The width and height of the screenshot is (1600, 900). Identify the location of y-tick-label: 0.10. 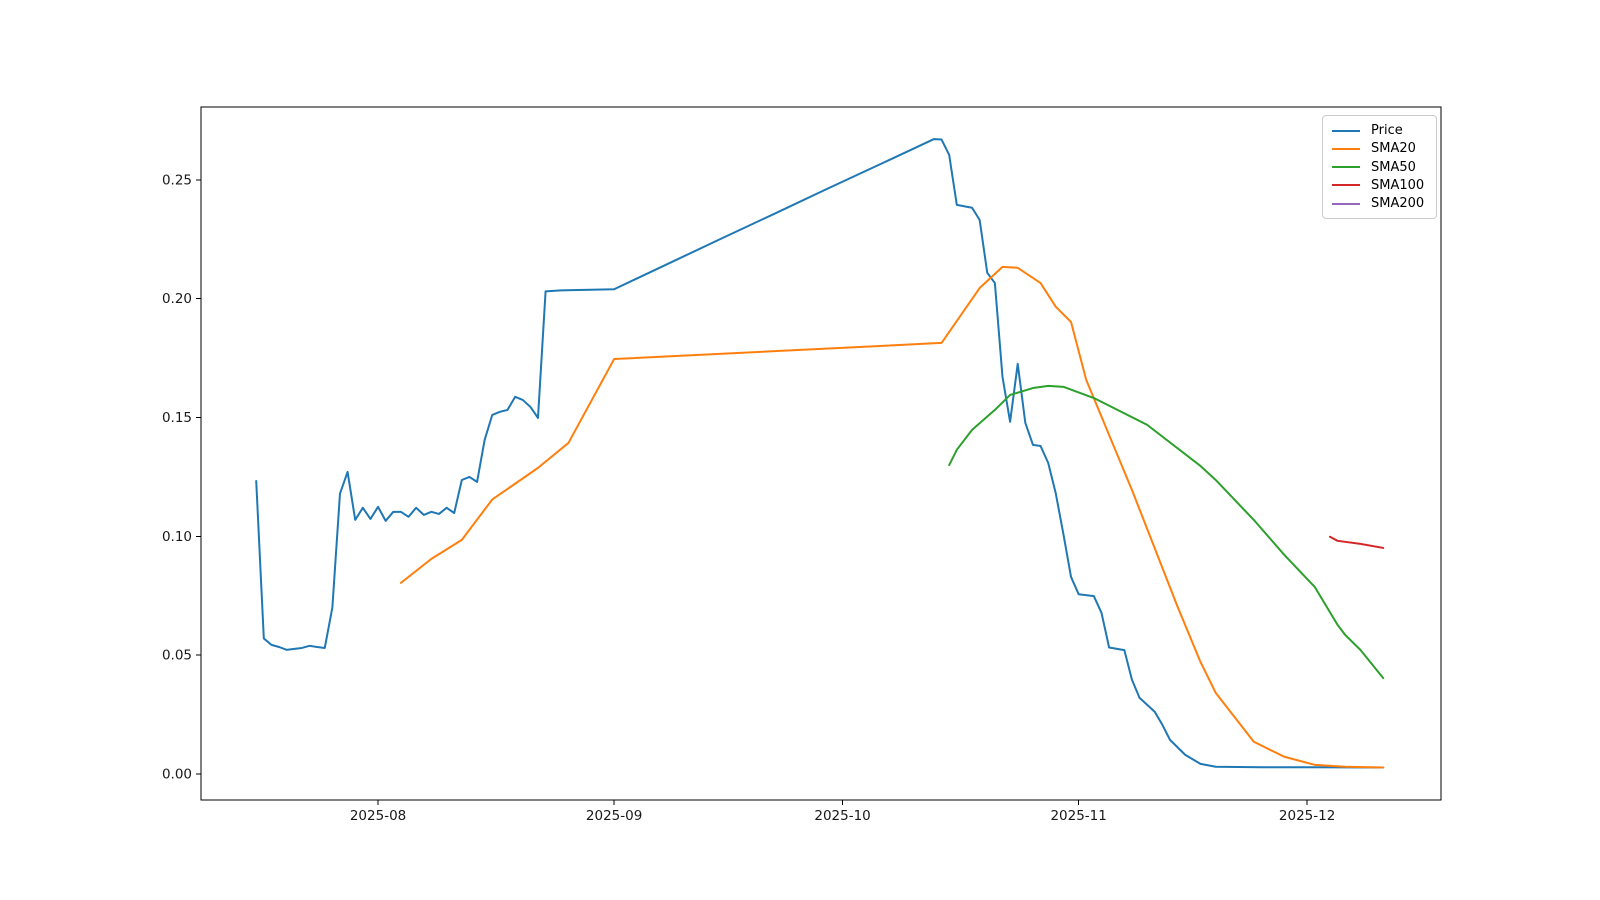
(177, 537).